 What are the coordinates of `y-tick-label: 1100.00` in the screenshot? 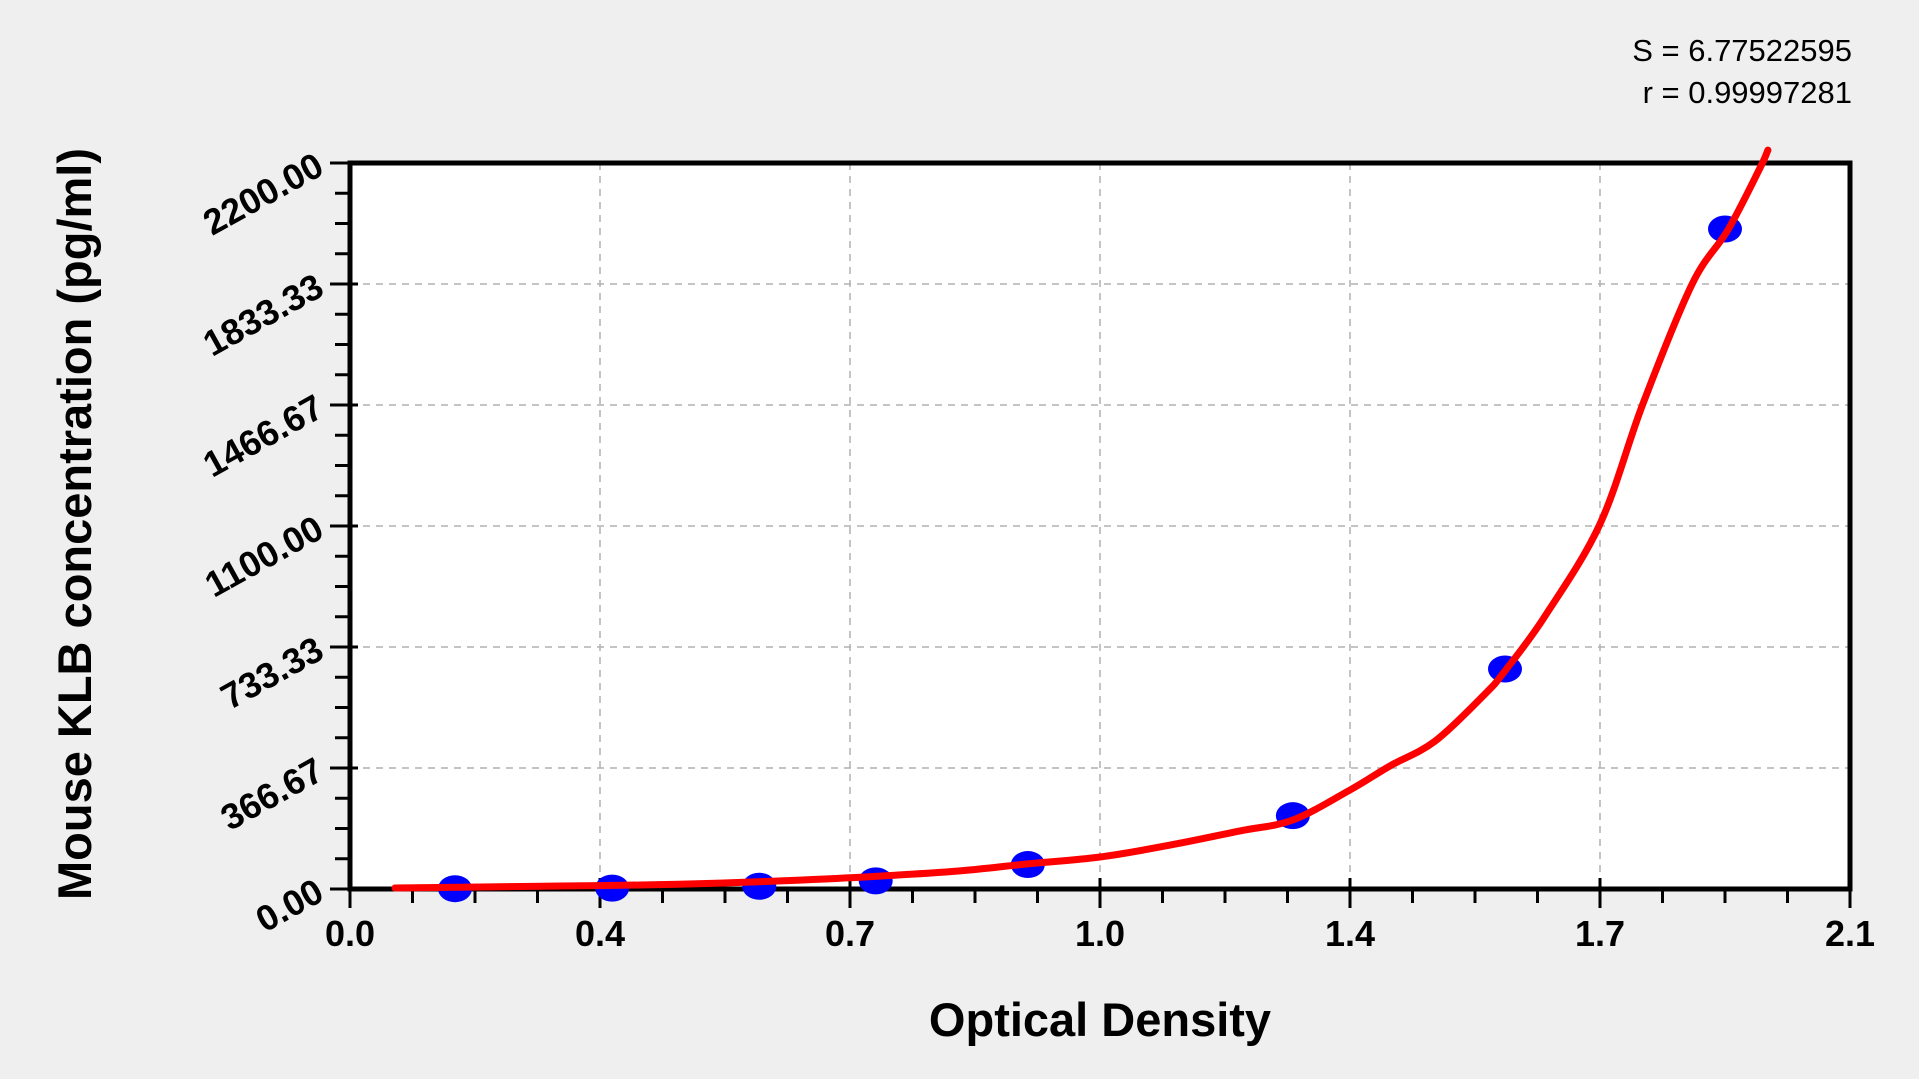 It's located at (264, 556).